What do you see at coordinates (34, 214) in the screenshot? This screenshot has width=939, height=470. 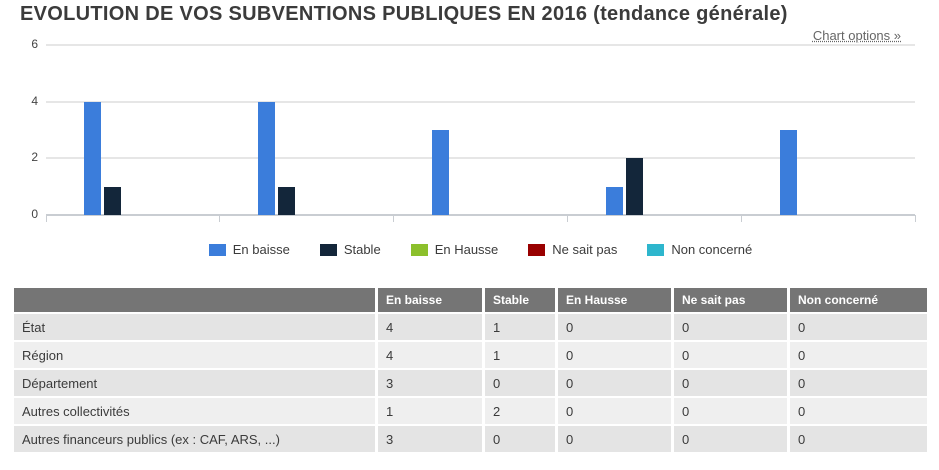 I see `y-axis-label: 0` at bounding box center [34, 214].